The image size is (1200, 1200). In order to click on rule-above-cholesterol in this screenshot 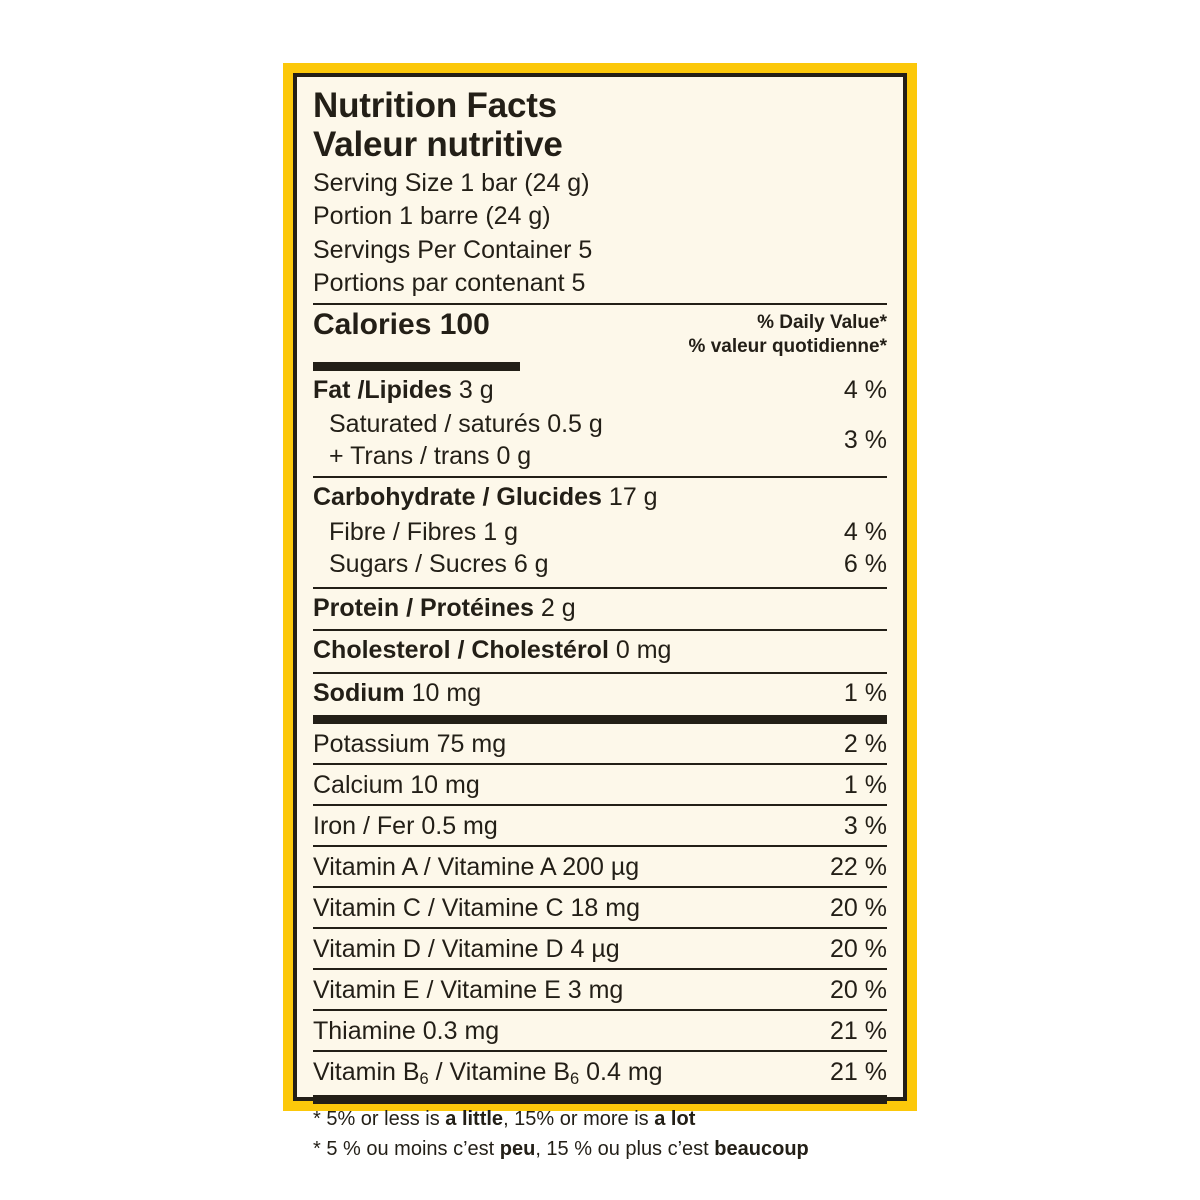, I will do `click(600, 630)`.